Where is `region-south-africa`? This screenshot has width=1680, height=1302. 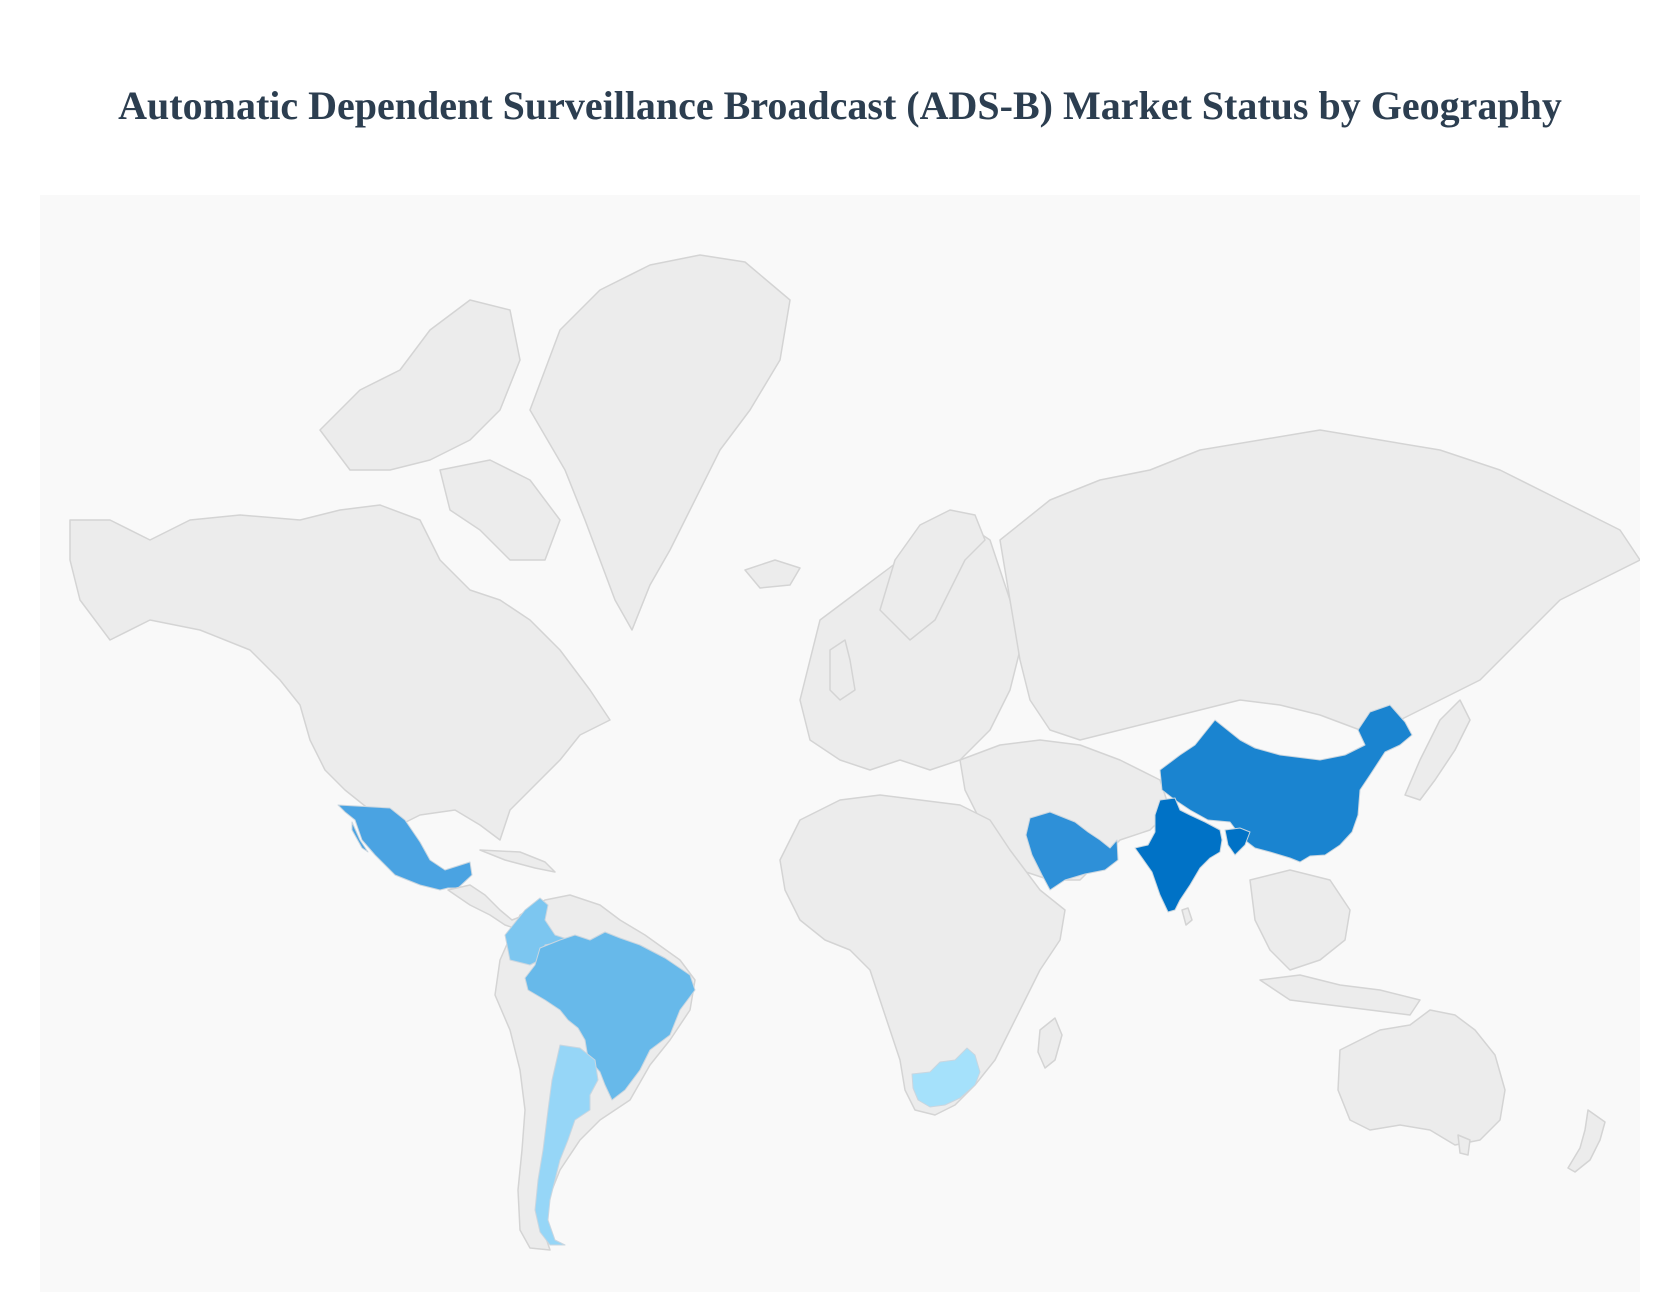 region-south-africa is located at coordinates (946, 1077).